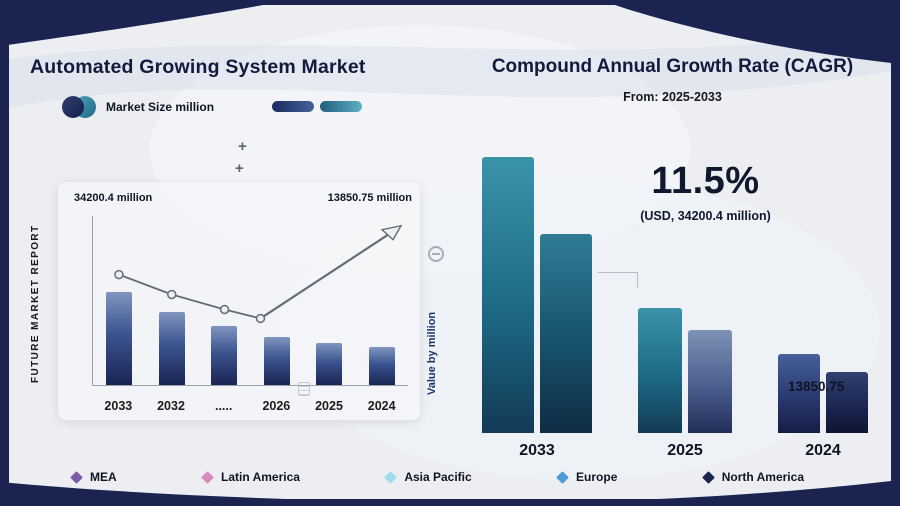  What do you see at coordinates (276, 406) in the screenshot?
I see `x-axis-label: 2026` at bounding box center [276, 406].